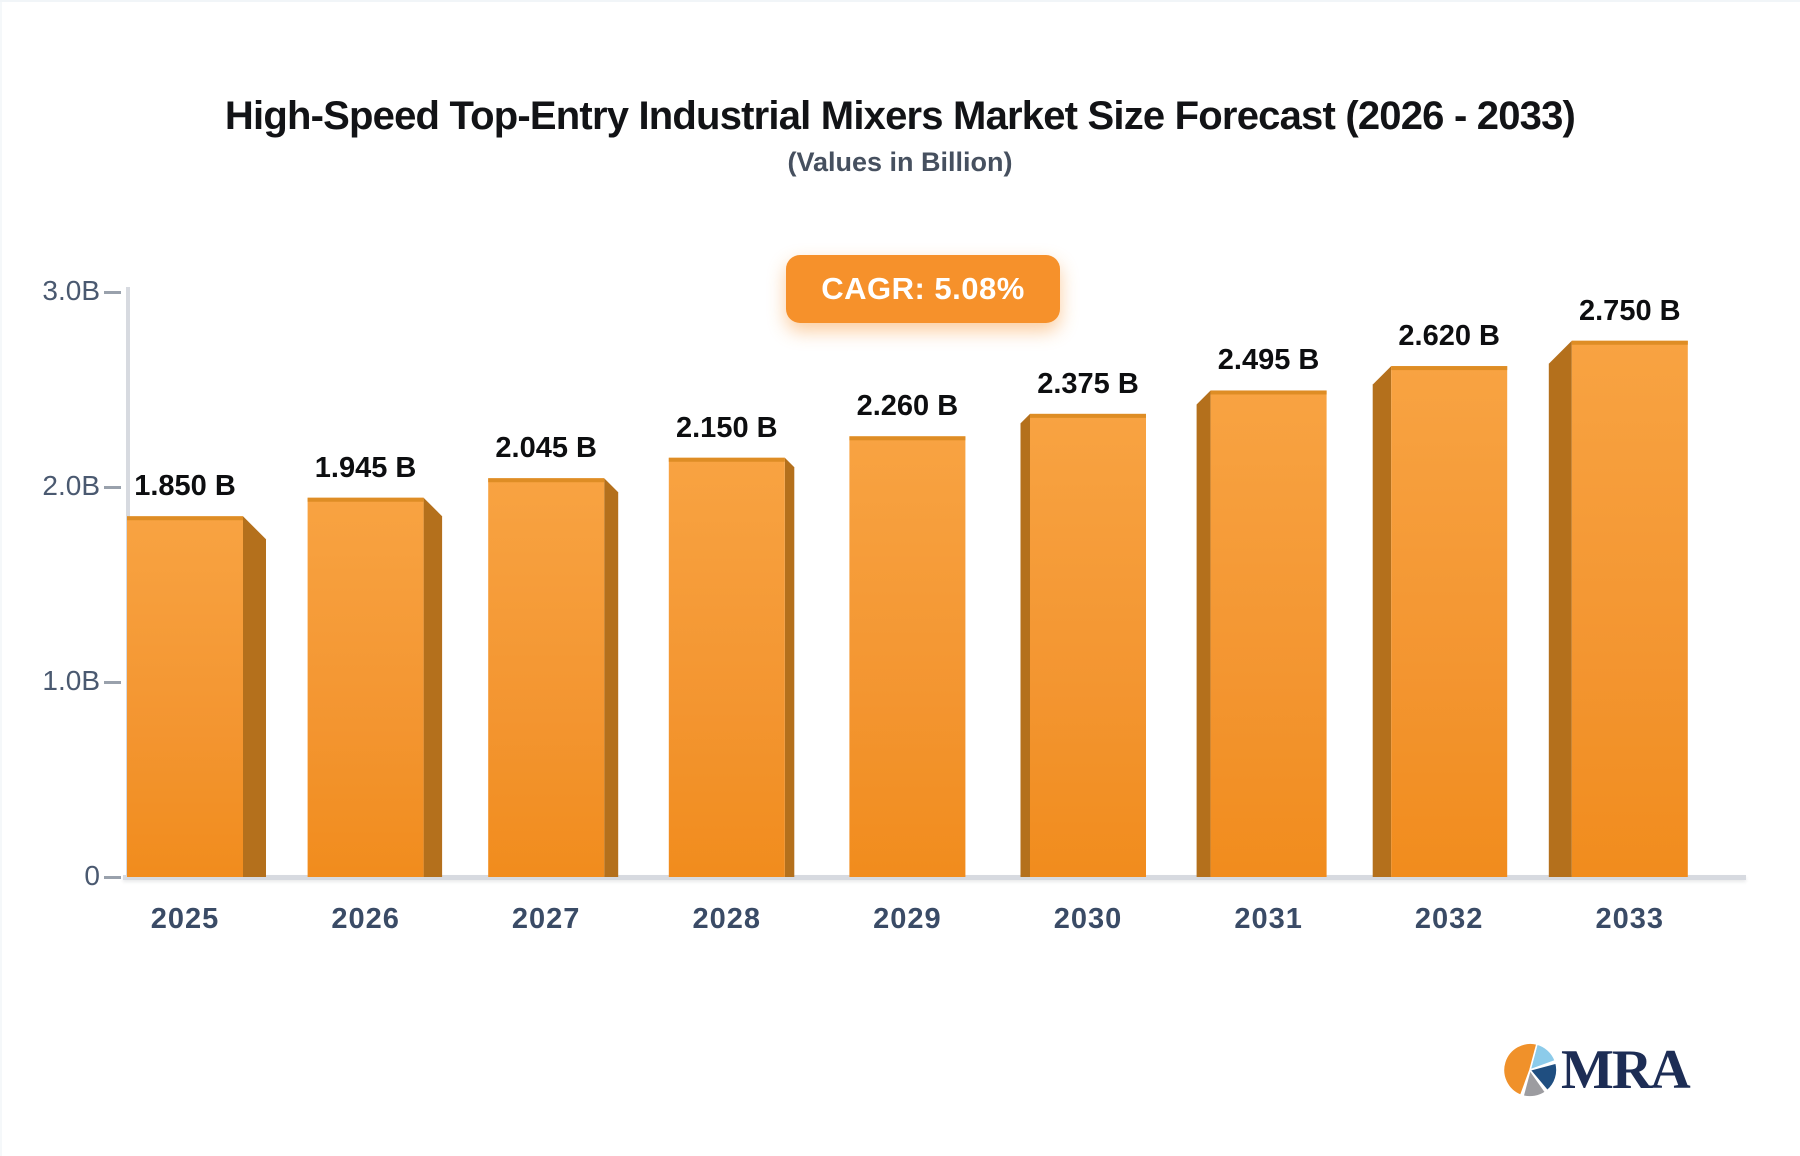 The width and height of the screenshot is (1800, 1156). Describe the element at coordinates (365, 467) in the screenshot. I see `bar-value-label: 1.945 B` at that location.